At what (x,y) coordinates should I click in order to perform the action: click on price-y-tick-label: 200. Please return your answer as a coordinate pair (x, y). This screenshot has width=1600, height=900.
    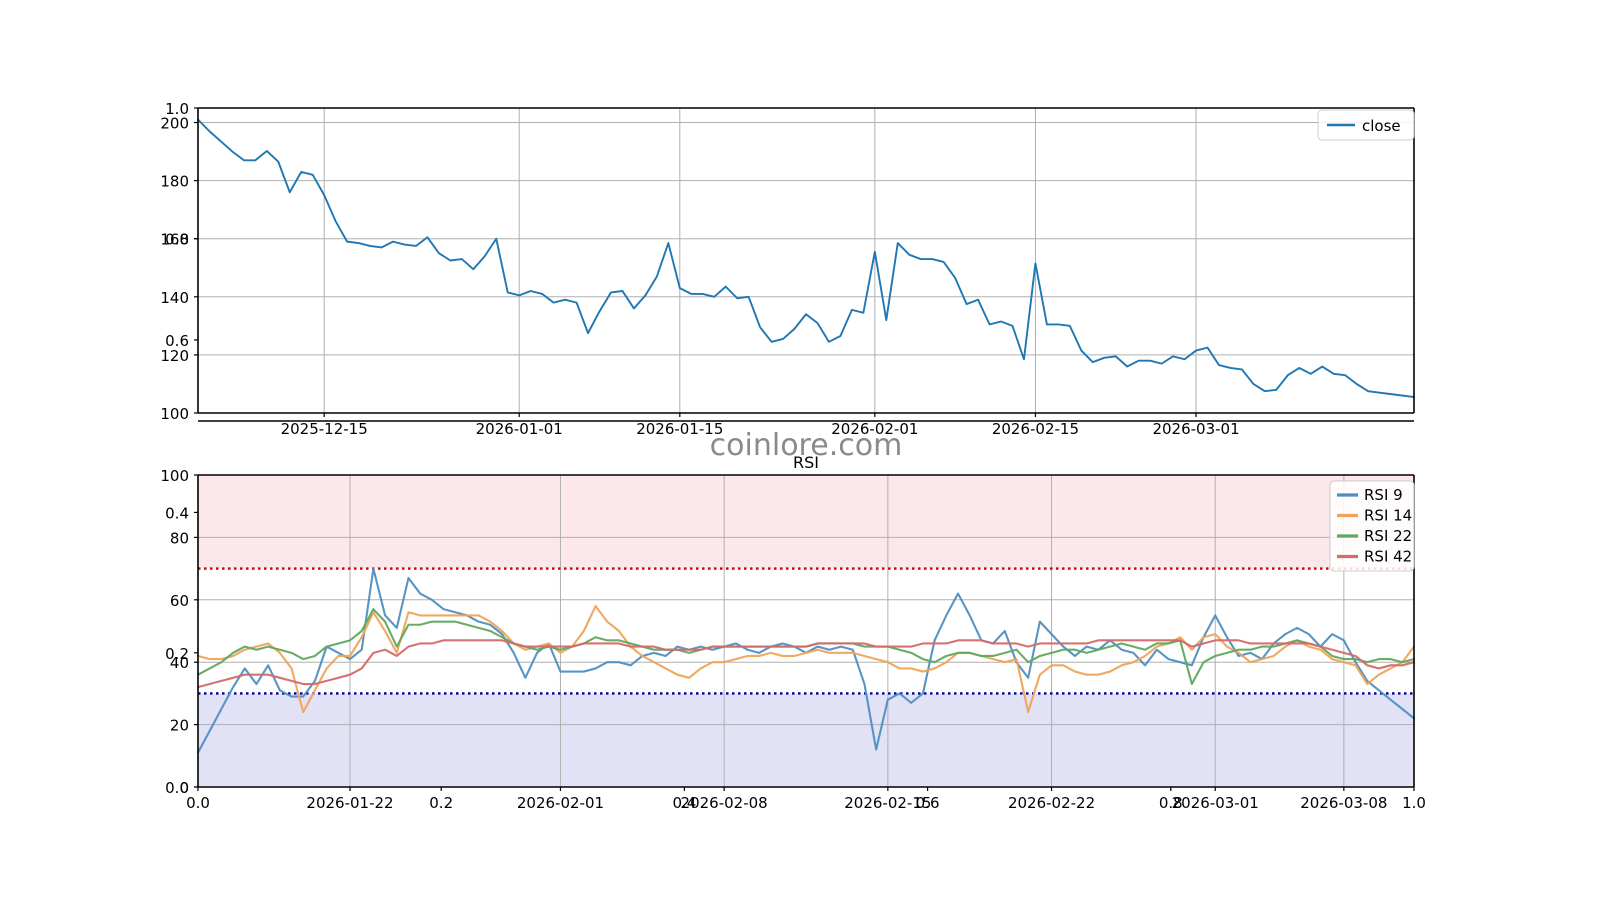
    Looking at the image, I should click on (174, 124).